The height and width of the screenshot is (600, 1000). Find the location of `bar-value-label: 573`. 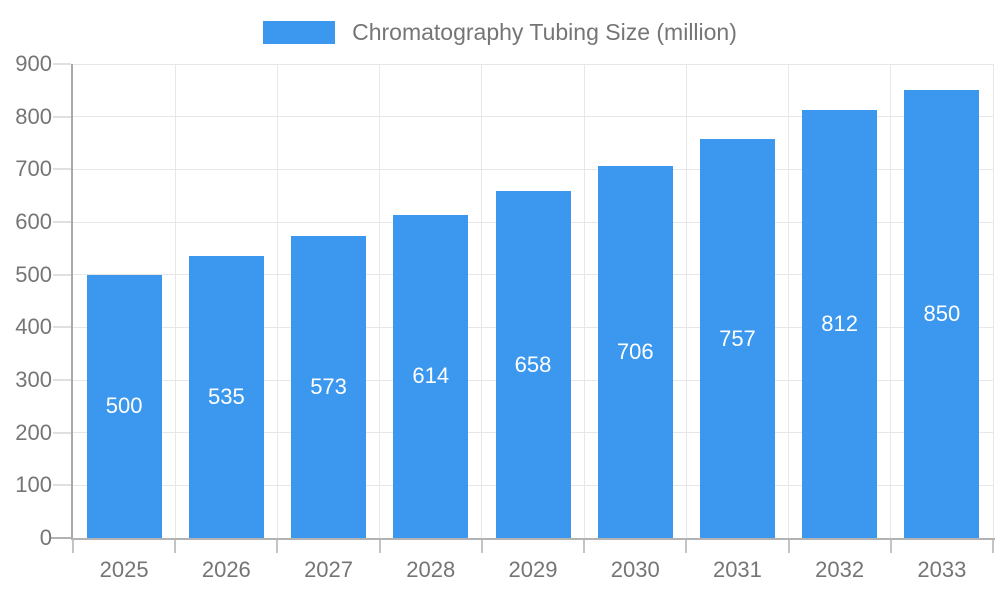

bar-value-label: 573 is located at coordinates (328, 387).